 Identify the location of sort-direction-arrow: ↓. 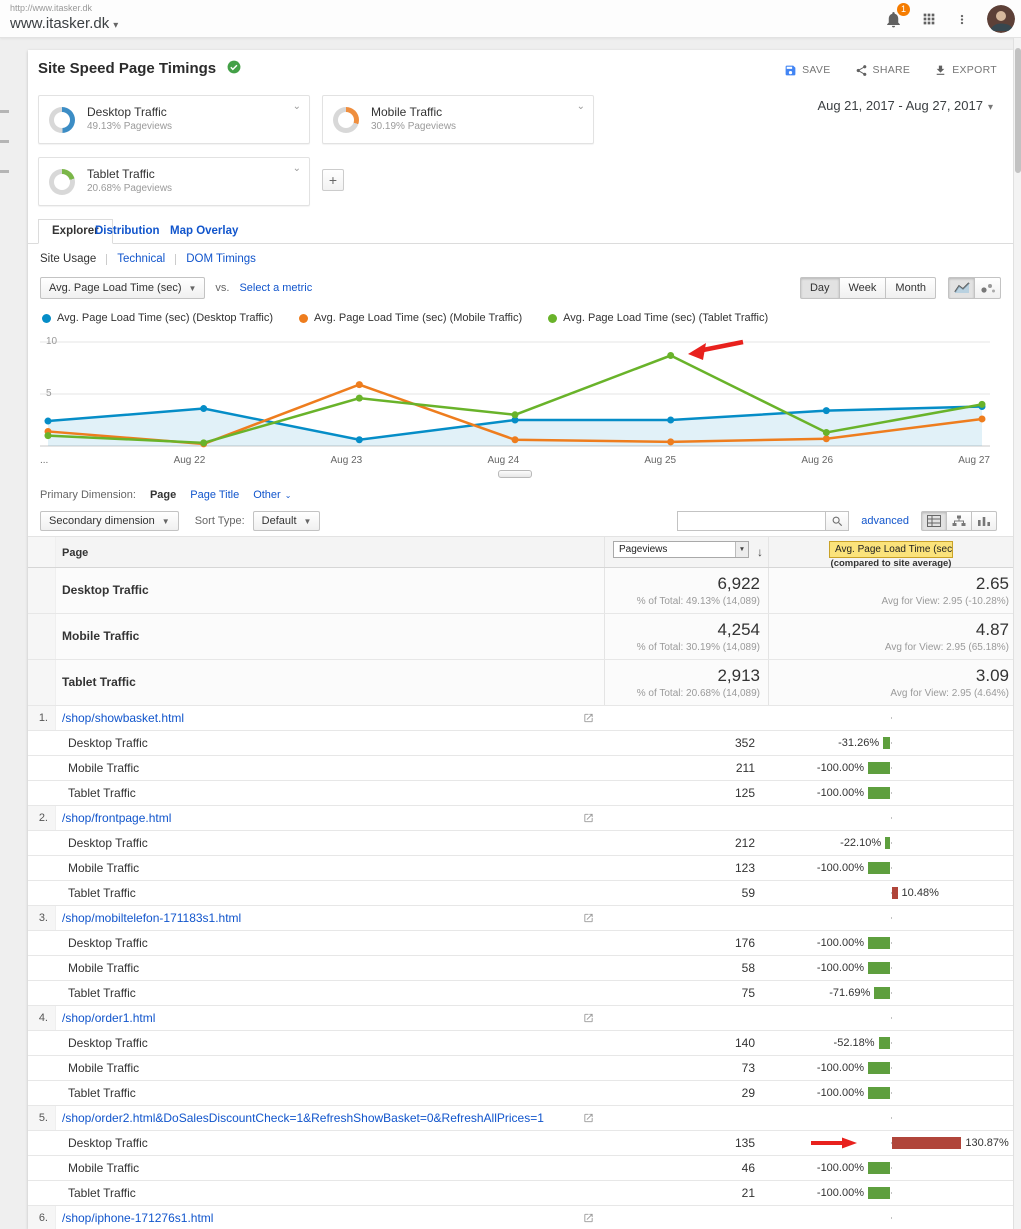
(760, 552).